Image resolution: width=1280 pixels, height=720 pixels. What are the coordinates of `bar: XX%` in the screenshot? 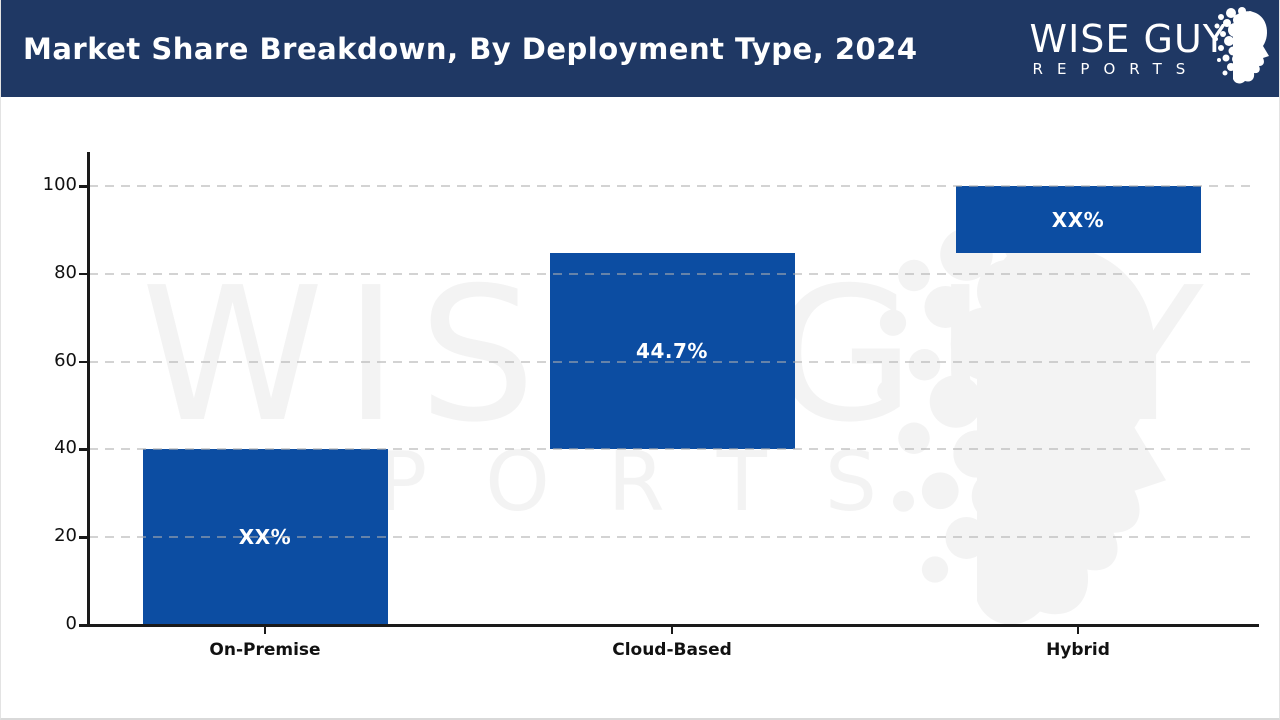 It's located at (1078, 220).